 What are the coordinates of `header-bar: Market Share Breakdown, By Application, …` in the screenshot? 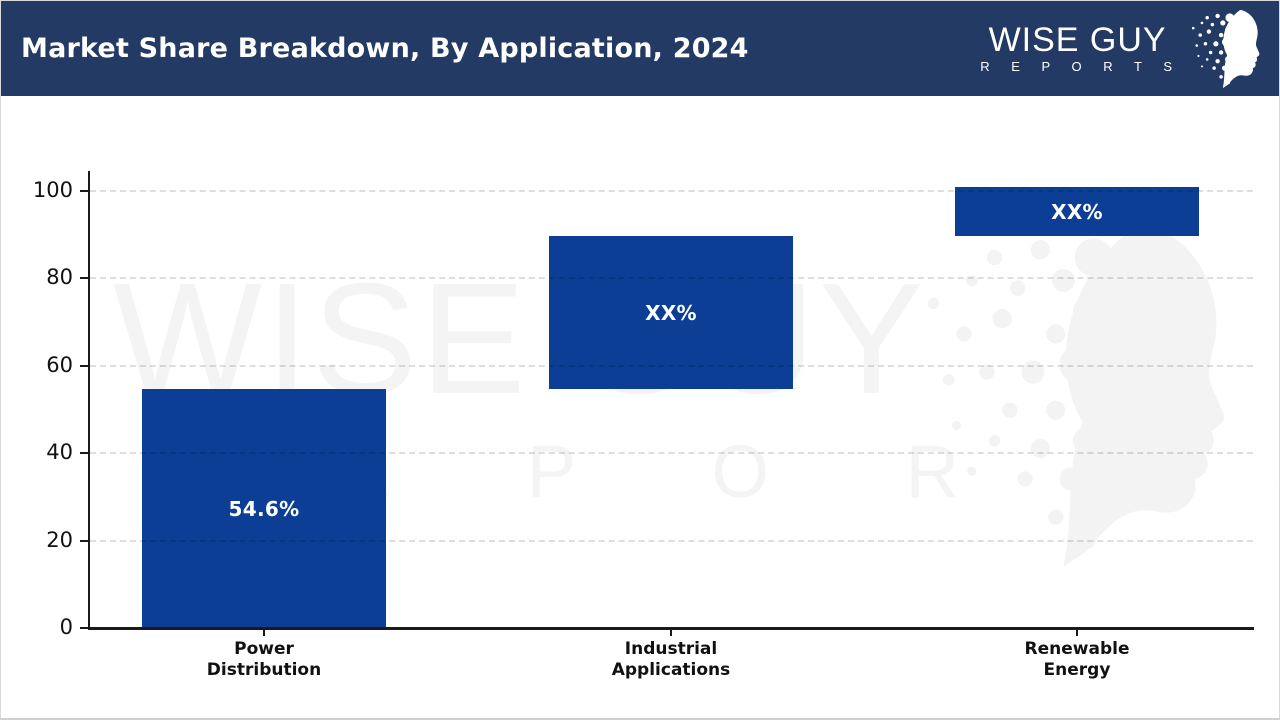 It's located at (640, 48).